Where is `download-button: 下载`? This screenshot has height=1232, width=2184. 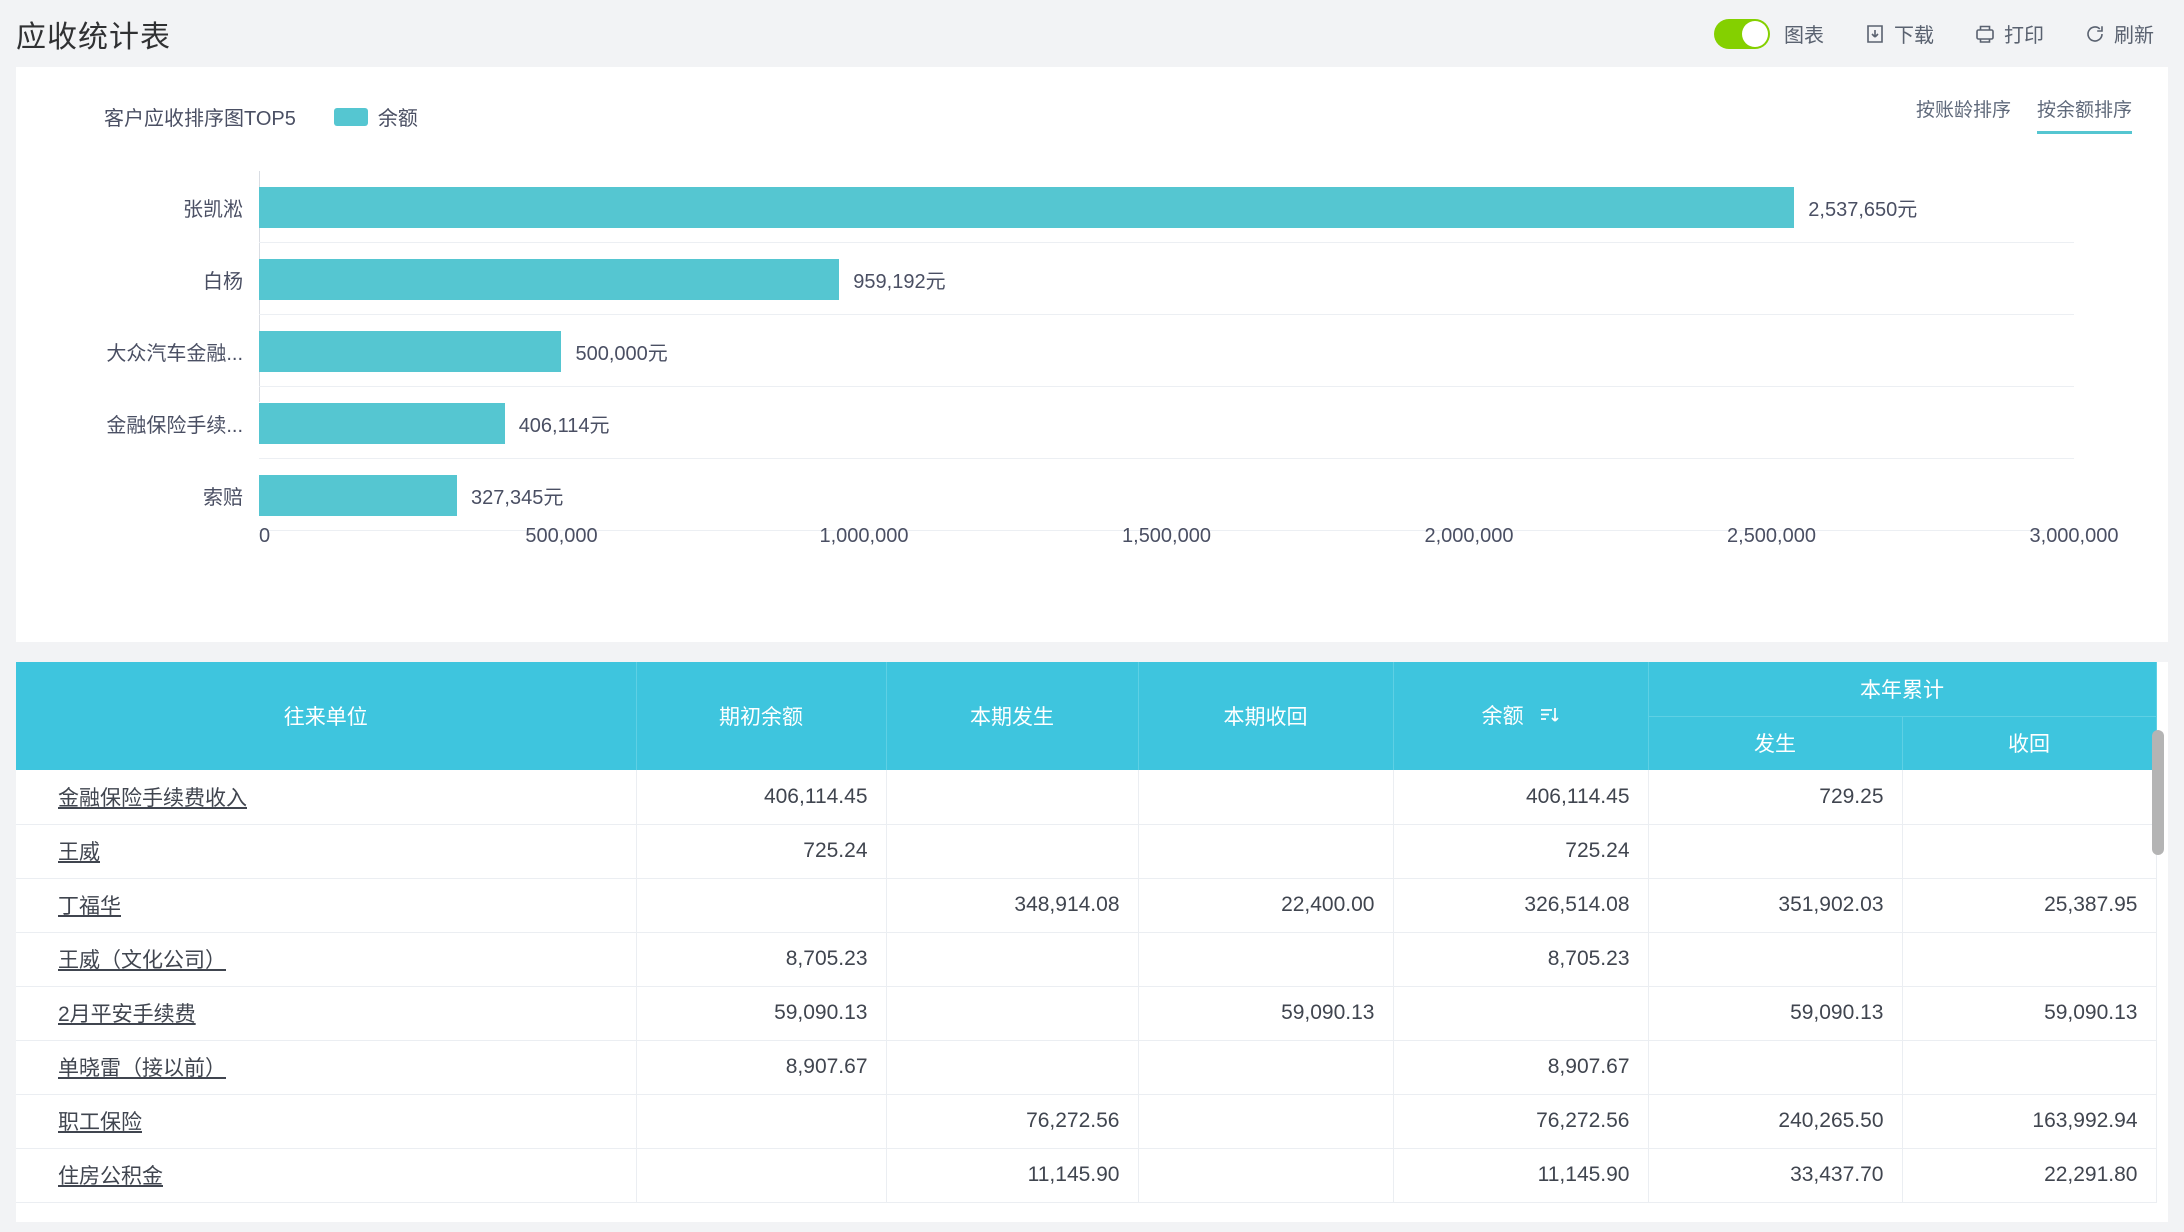 download-button: 下载 is located at coordinates (1899, 33).